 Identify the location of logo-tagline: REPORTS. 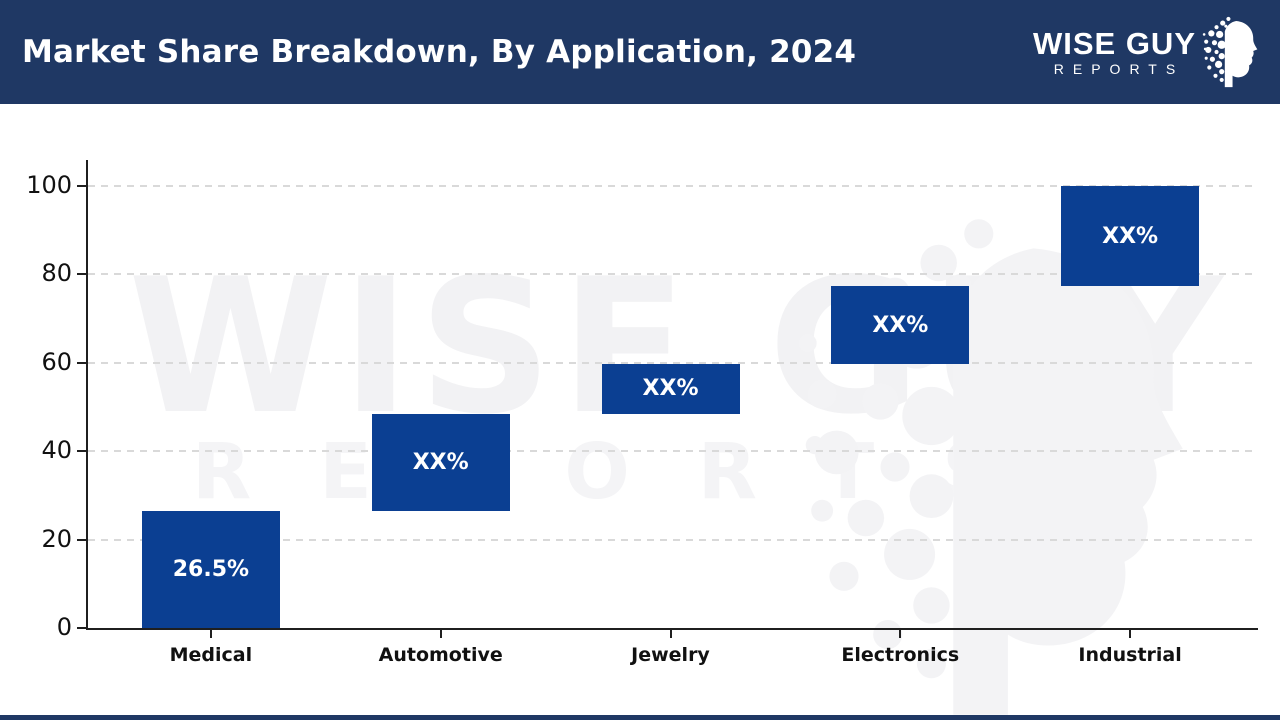
(1119, 69).